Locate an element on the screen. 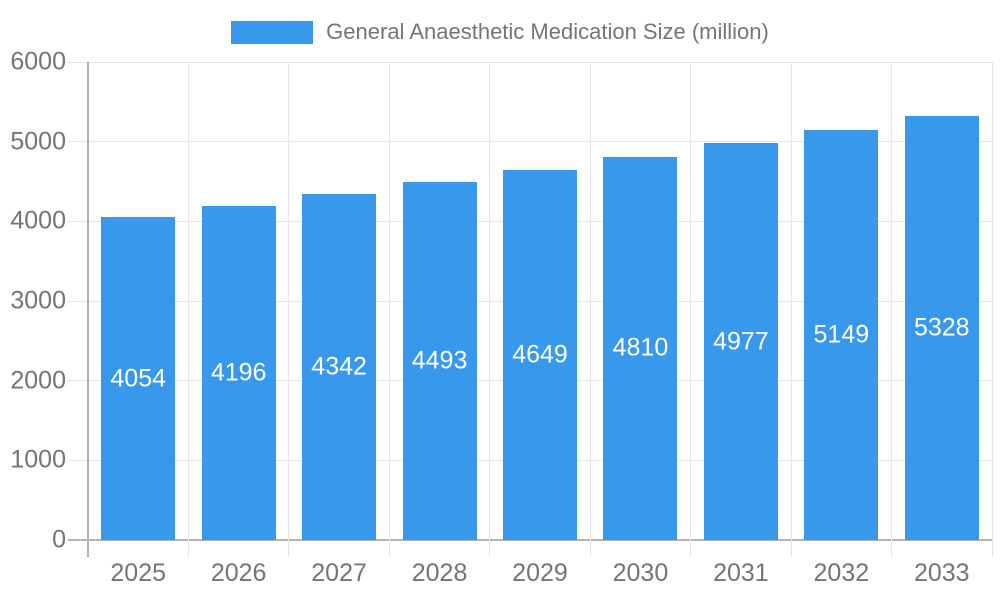 The width and height of the screenshot is (1000, 600). bar-value-label: 5149 is located at coordinates (841, 334).